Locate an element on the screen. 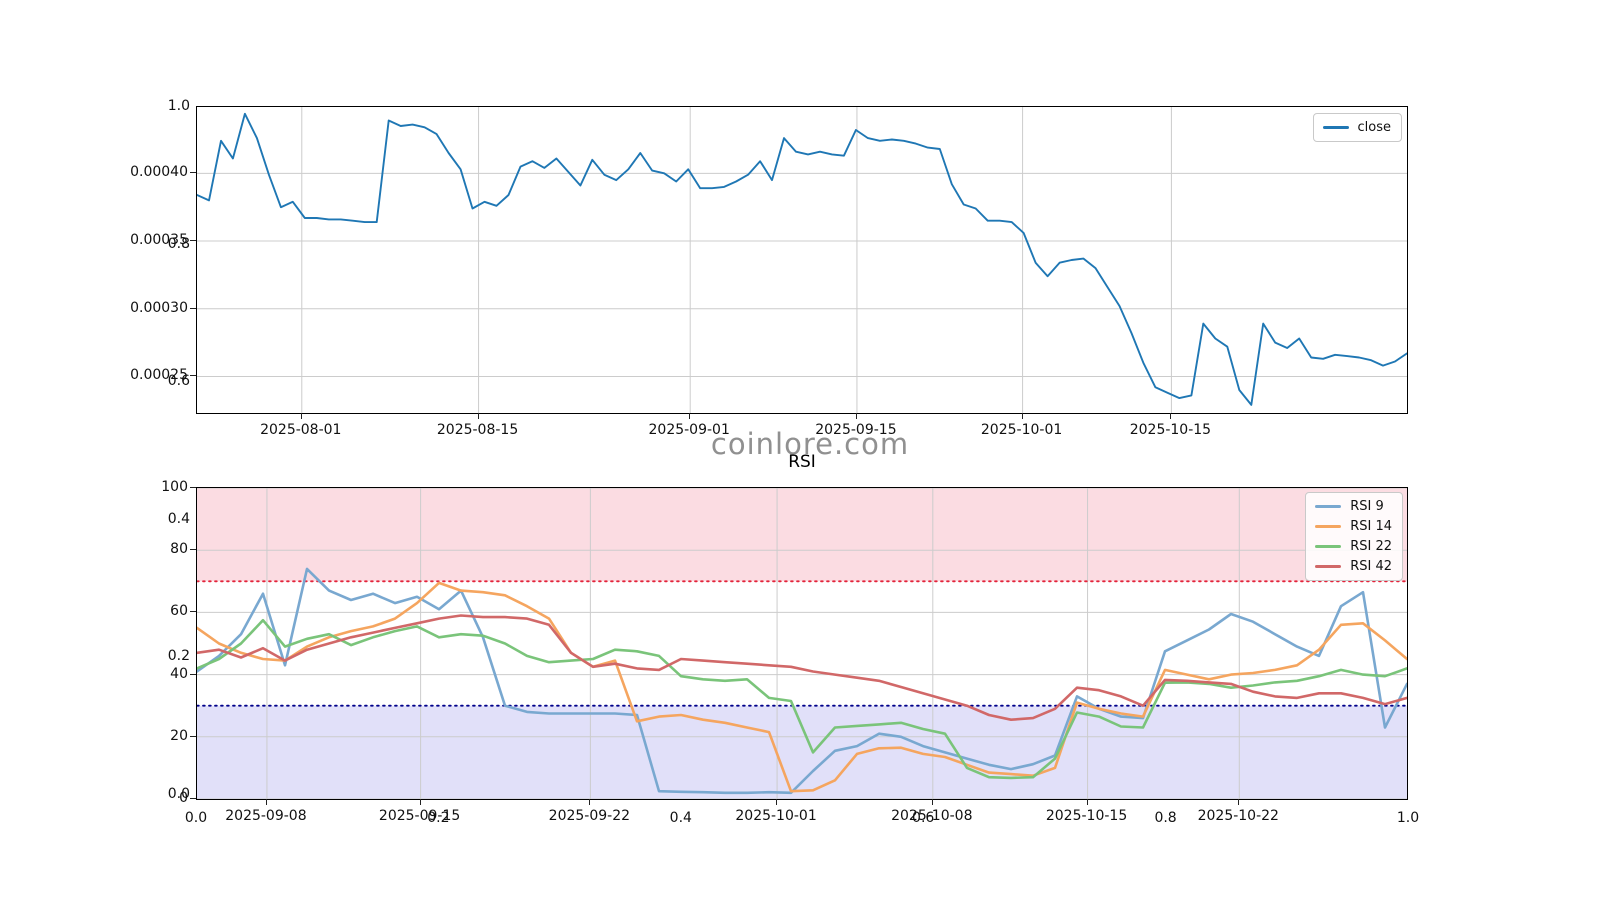  y-tick-label: 0.00025 is located at coordinates (159, 375).